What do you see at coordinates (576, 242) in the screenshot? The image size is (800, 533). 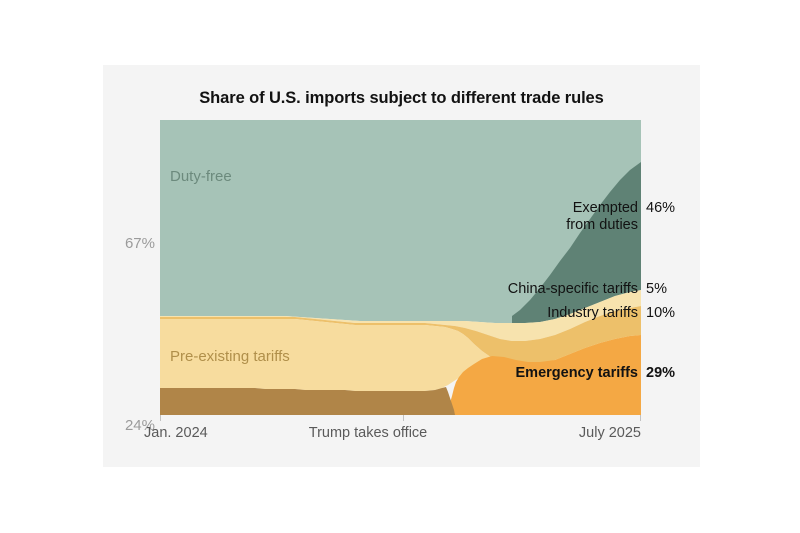 I see `area-exempted-from-duties` at bounding box center [576, 242].